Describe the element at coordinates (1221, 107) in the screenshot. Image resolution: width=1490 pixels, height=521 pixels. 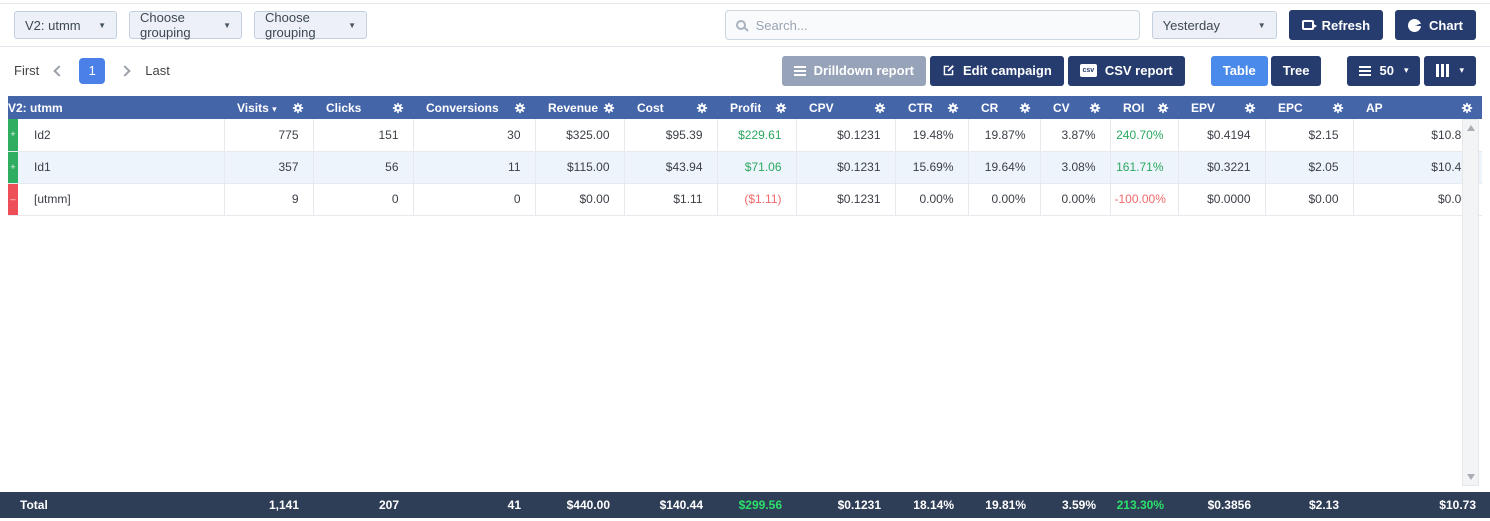
I see `column-header-epv: EPV` at that location.